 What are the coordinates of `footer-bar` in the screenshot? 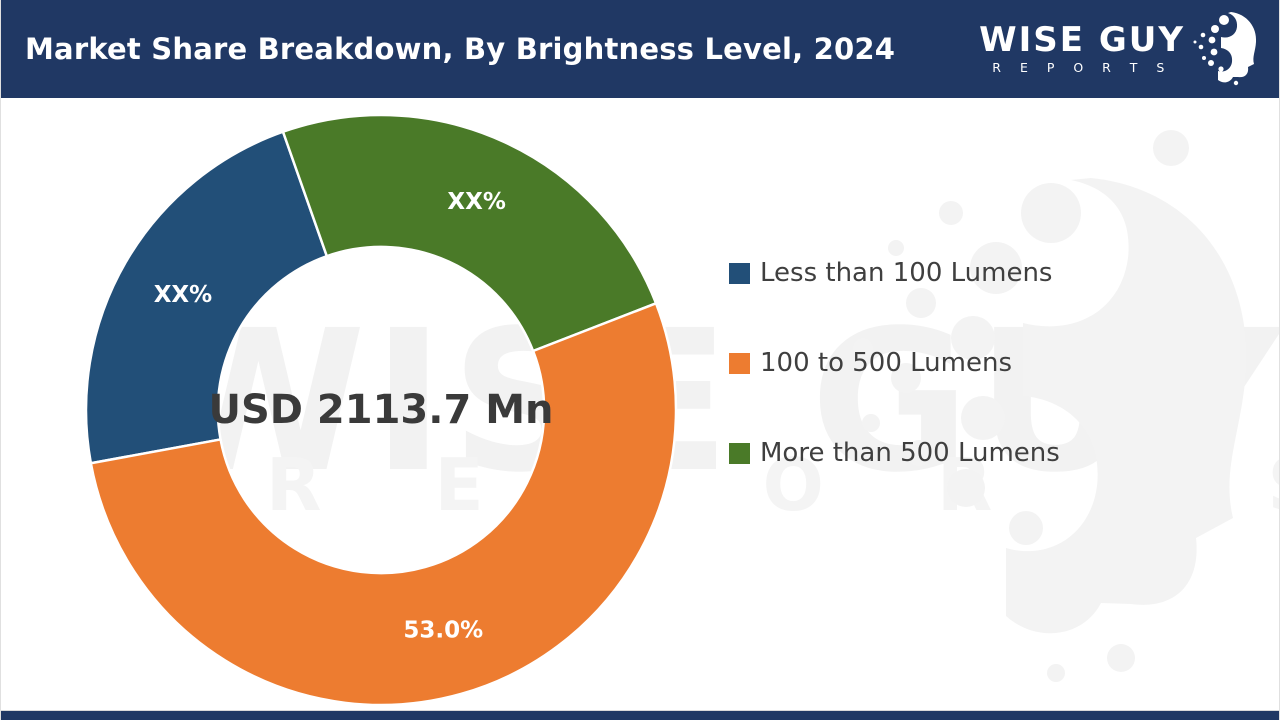 It's located at (640, 715).